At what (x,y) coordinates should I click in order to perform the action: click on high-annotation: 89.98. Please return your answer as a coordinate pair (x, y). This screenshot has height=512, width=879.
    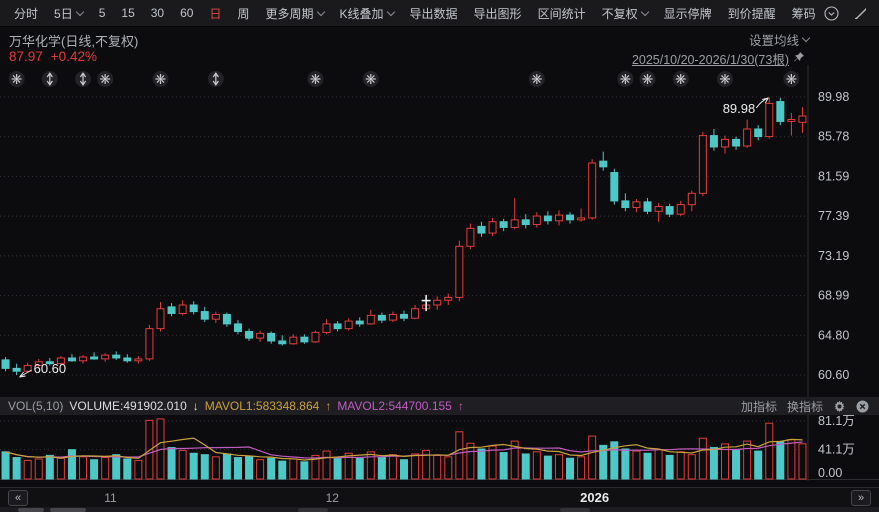
    Looking at the image, I should click on (739, 108).